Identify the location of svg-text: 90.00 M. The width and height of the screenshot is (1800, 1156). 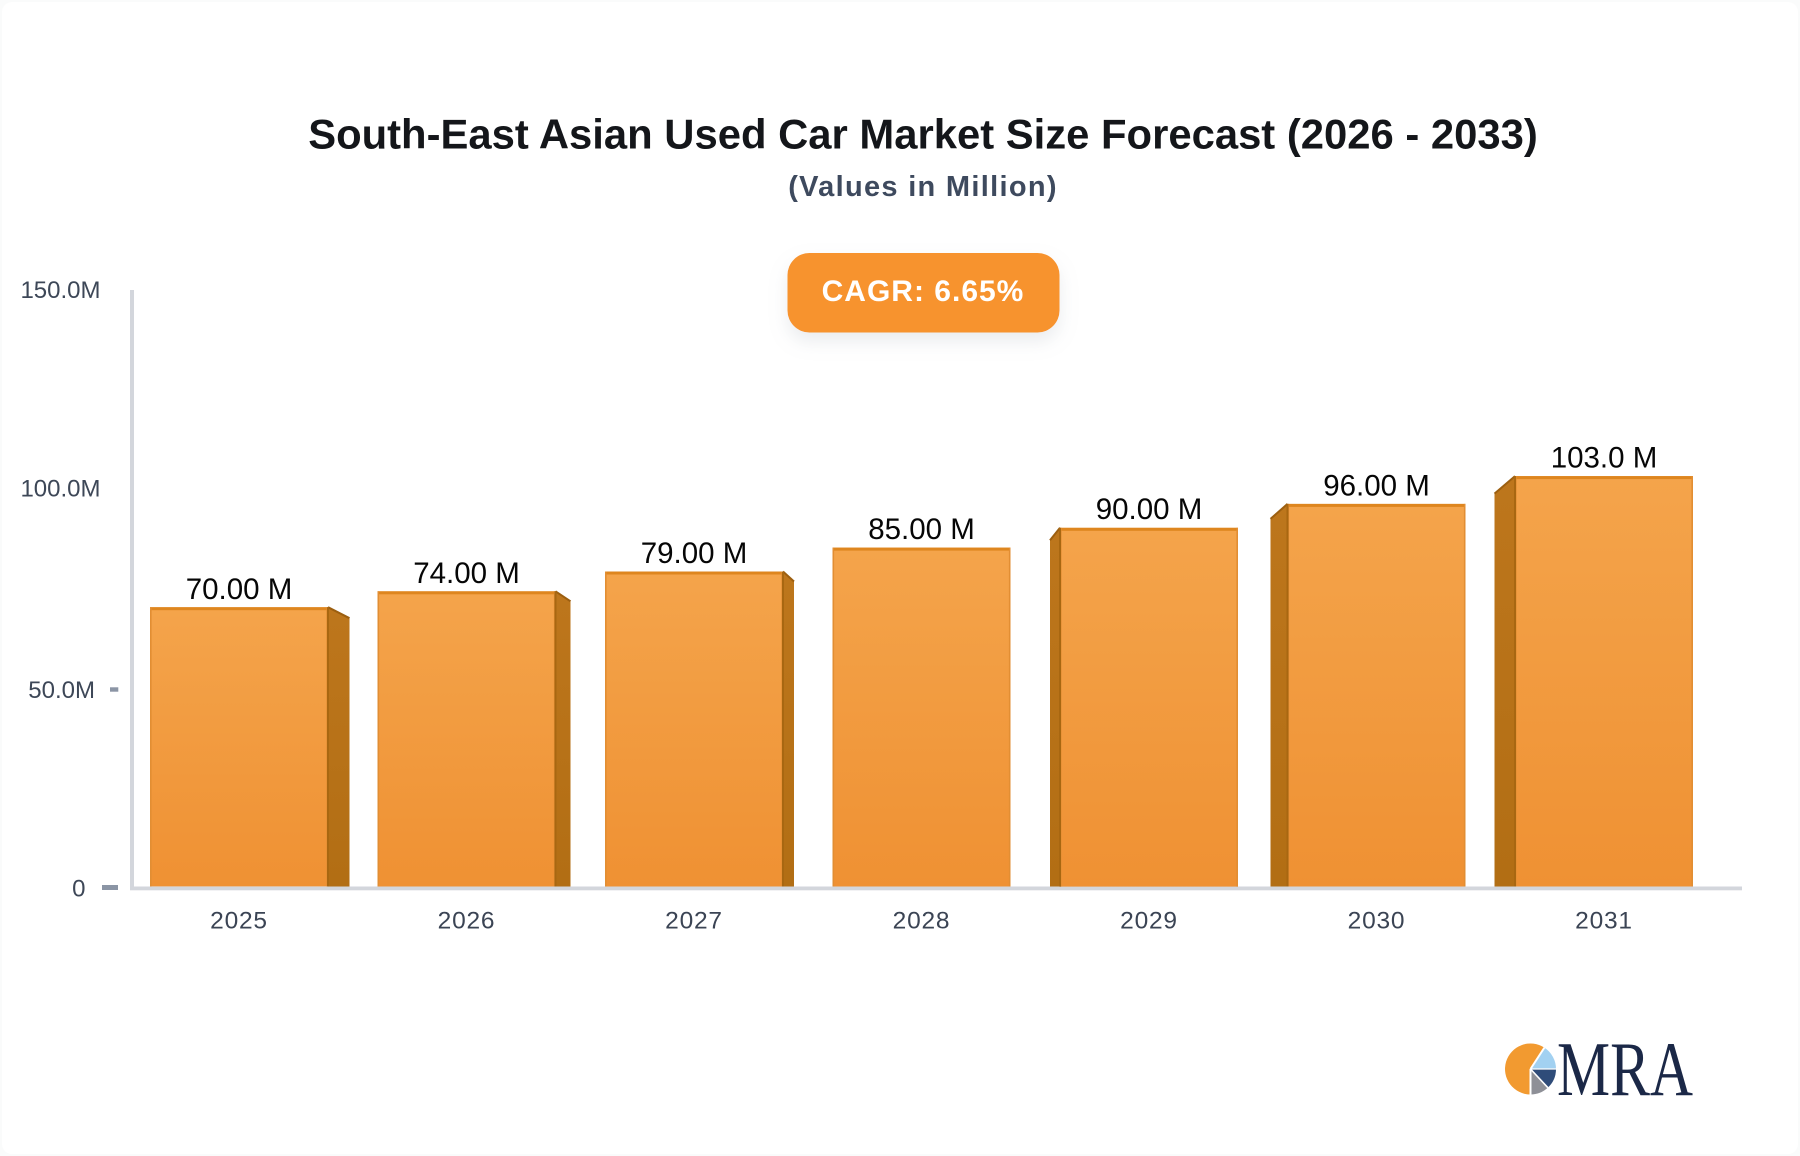
(1149, 509).